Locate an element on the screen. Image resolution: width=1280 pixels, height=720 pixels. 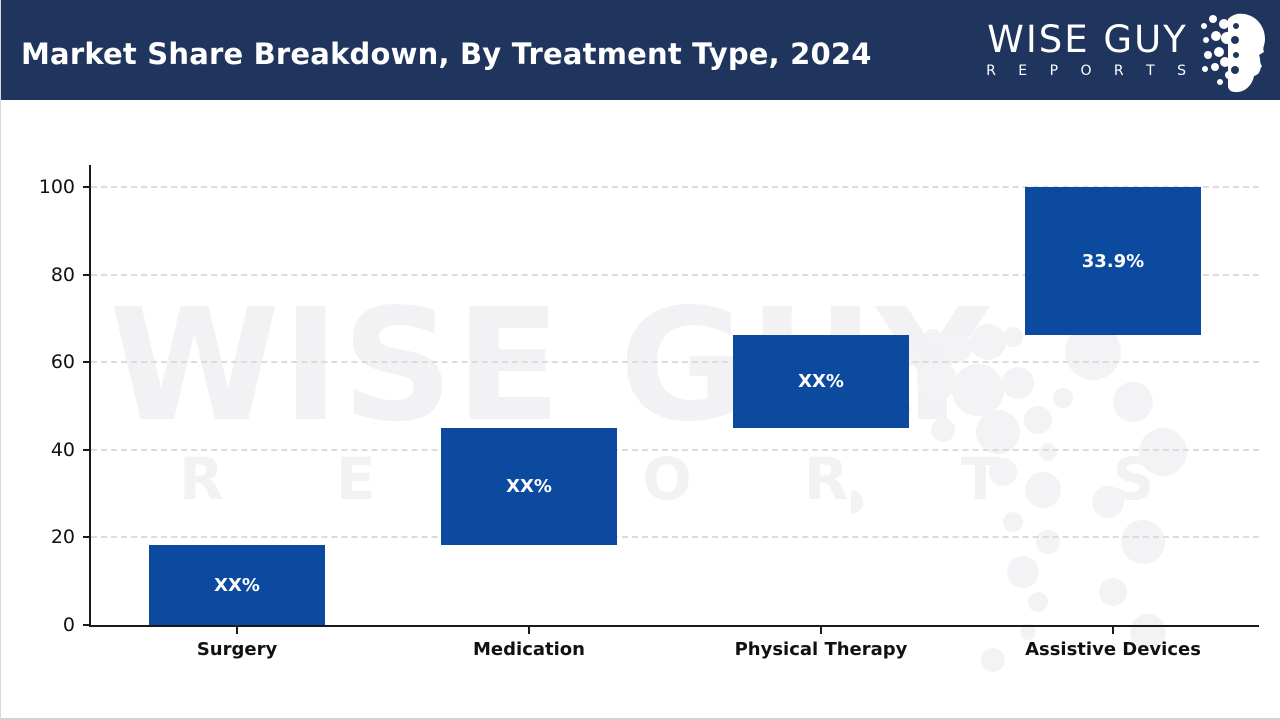
brand-logo-text: WISE GUY R E P O R T S is located at coordinates (1087, 48).